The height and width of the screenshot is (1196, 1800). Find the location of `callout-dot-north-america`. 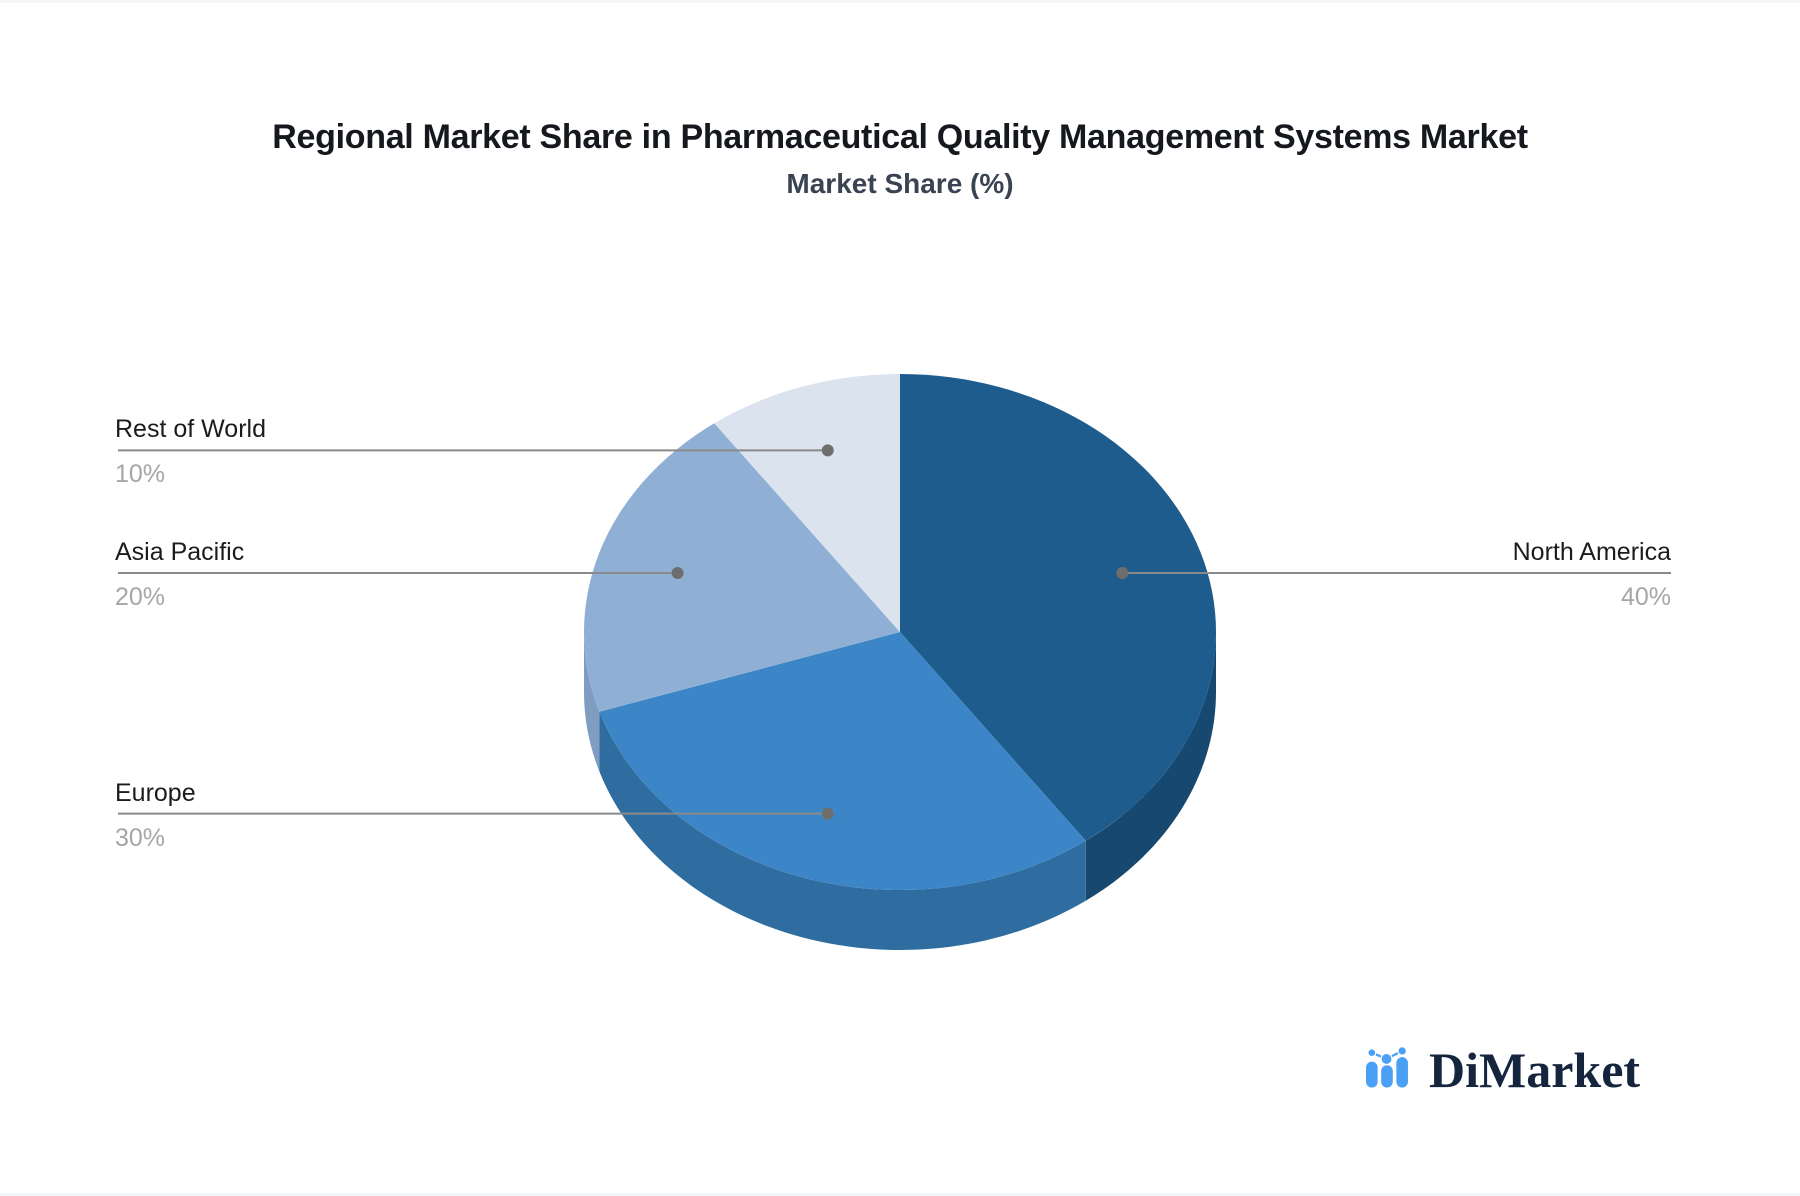

callout-dot-north-america is located at coordinates (1122, 573).